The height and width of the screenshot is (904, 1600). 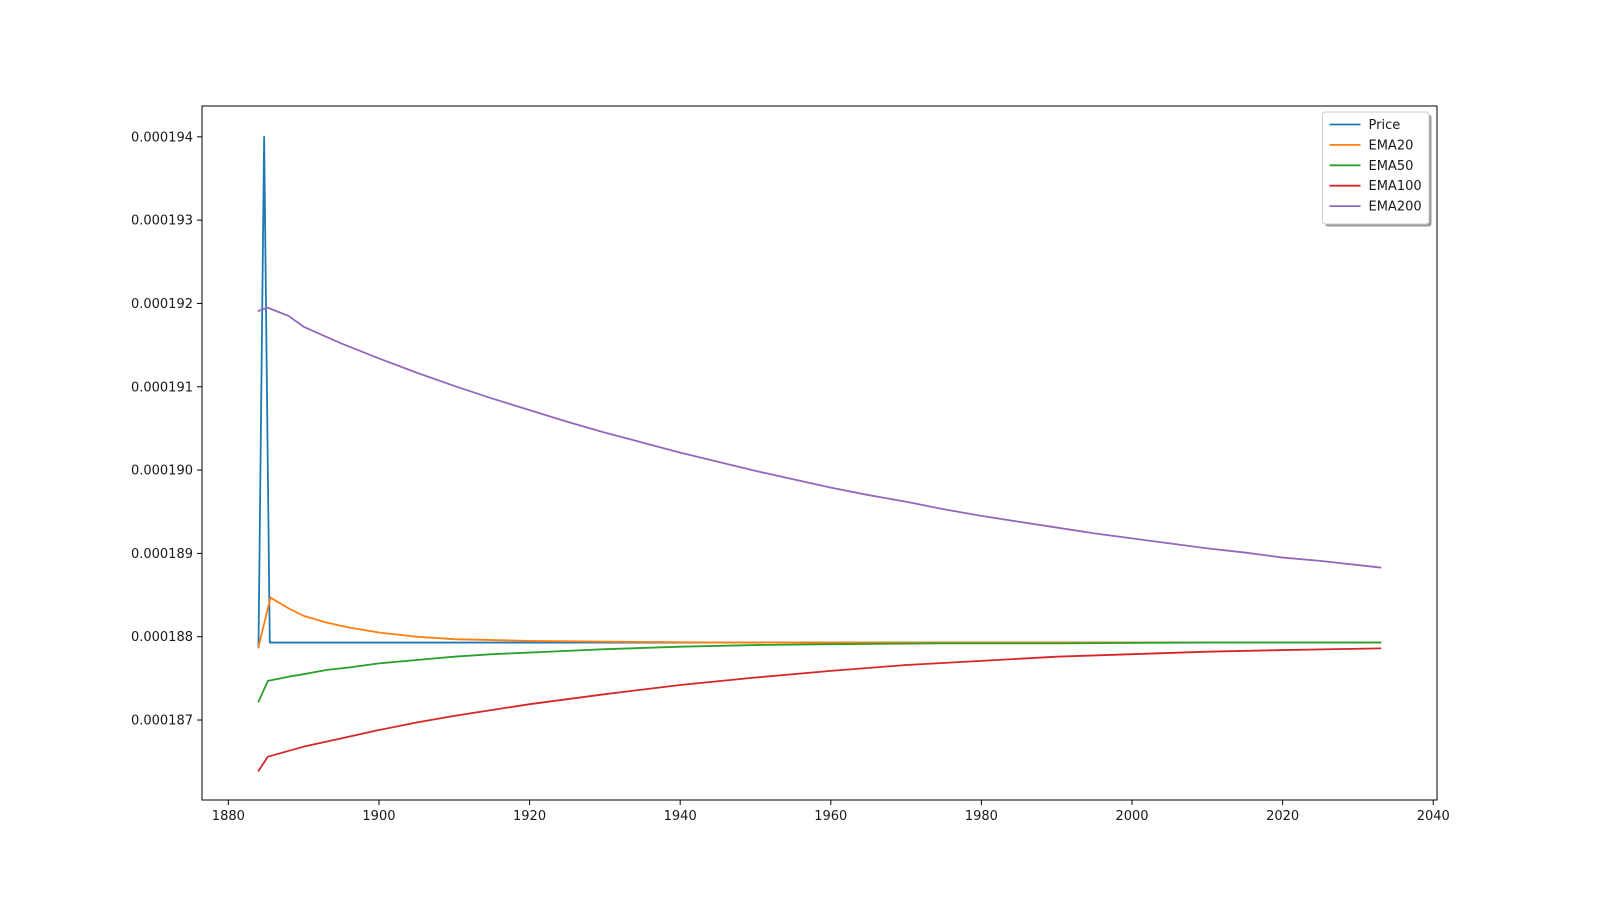 I want to click on series-line-ema100, so click(x=819, y=709).